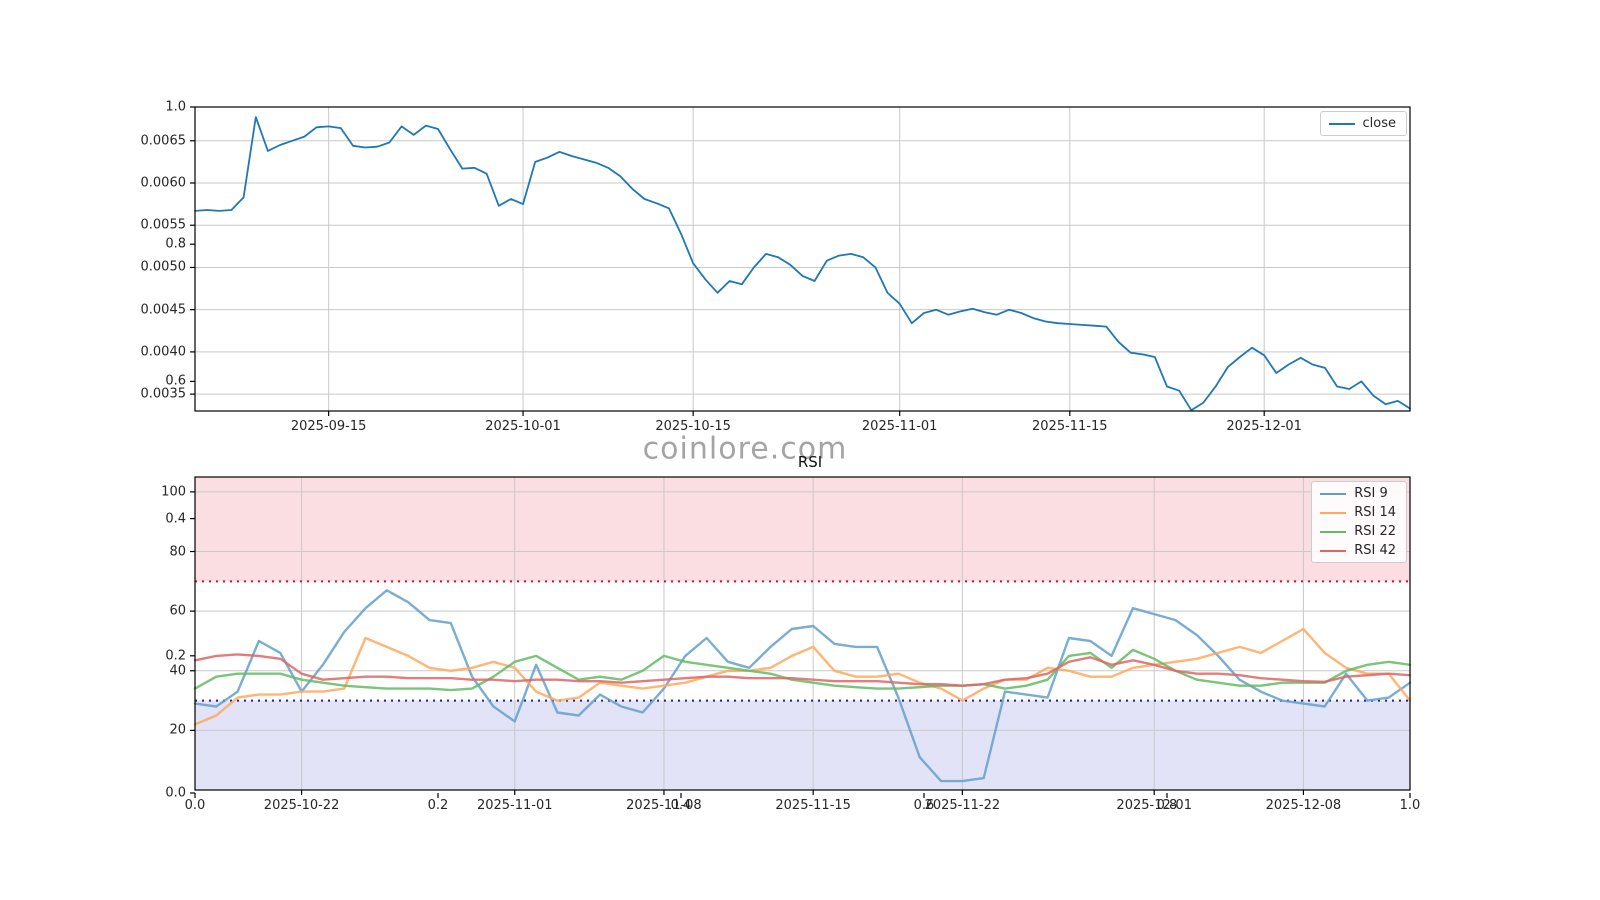 Image resolution: width=1600 pixels, height=900 pixels. I want to click on legend-entry: RSI 14, so click(1358, 512).